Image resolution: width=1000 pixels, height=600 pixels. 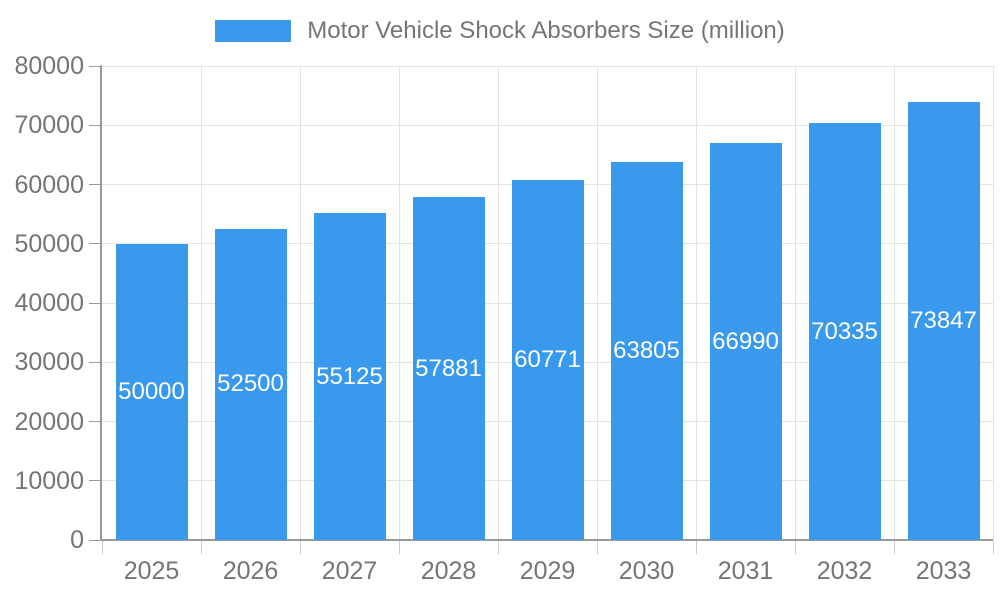 What do you see at coordinates (844, 571) in the screenshot?
I see `x-tick-label: 2032` at bounding box center [844, 571].